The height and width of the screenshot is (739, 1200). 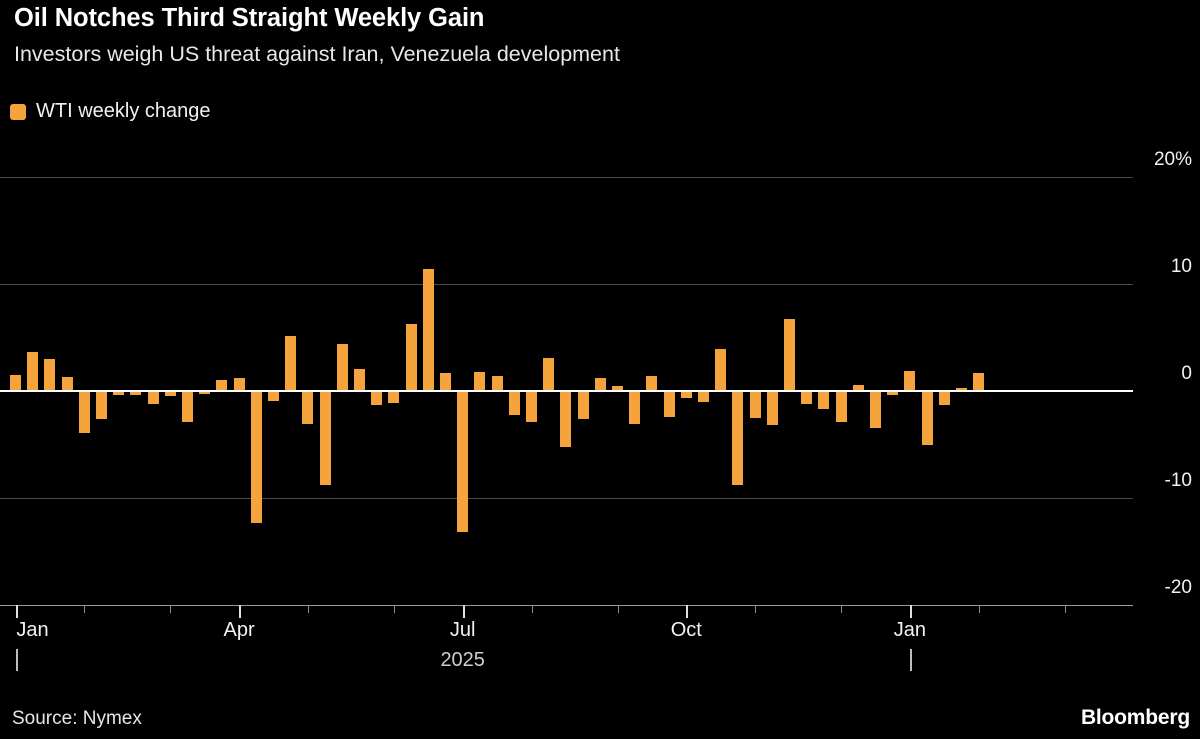 I want to click on x-axis-tick-label: Oct, so click(x=686, y=630).